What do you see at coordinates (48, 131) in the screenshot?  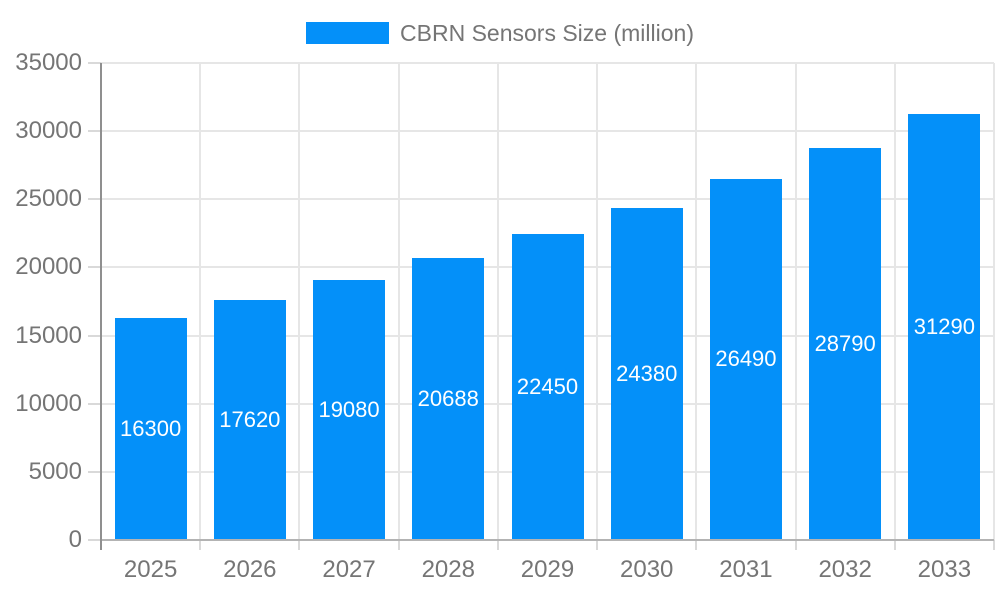 I see `y-tick-label: 30000` at bounding box center [48, 131].